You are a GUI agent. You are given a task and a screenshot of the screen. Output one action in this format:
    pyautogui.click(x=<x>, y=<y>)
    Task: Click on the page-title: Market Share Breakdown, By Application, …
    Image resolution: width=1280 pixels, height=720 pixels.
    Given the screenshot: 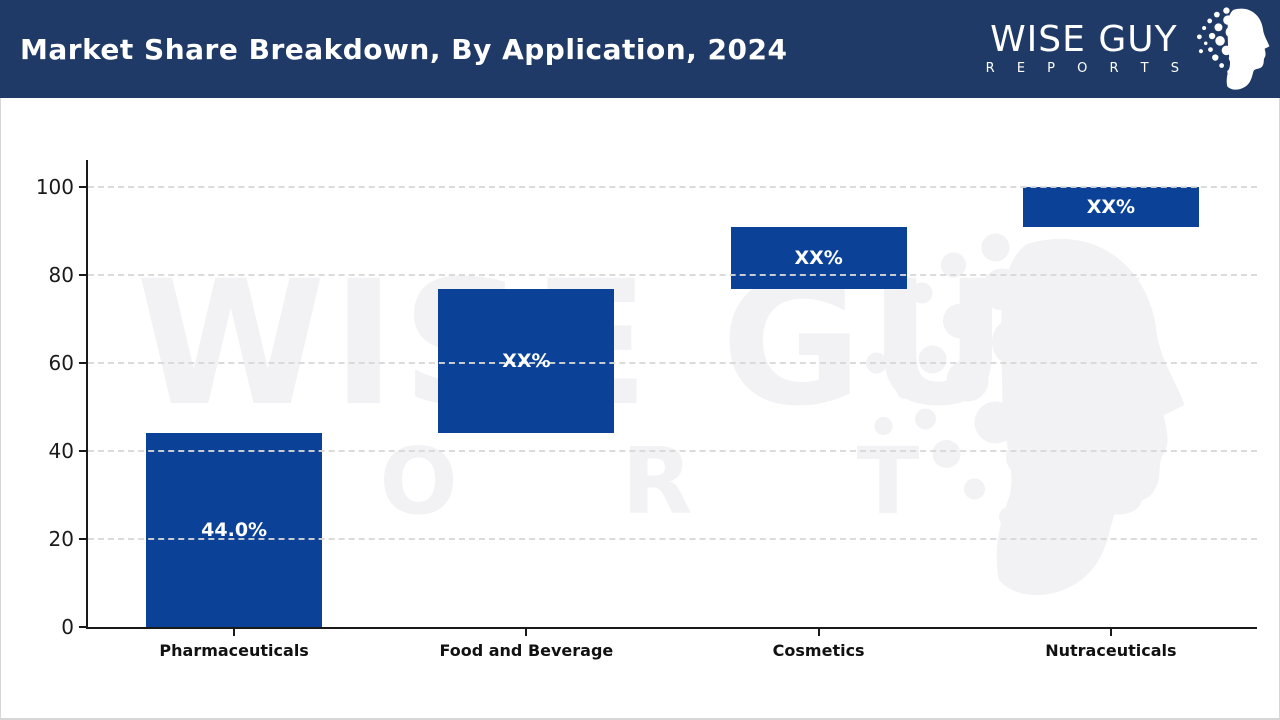 What is the action you would take?
    pyautogui.click(x=404, y=49)
    